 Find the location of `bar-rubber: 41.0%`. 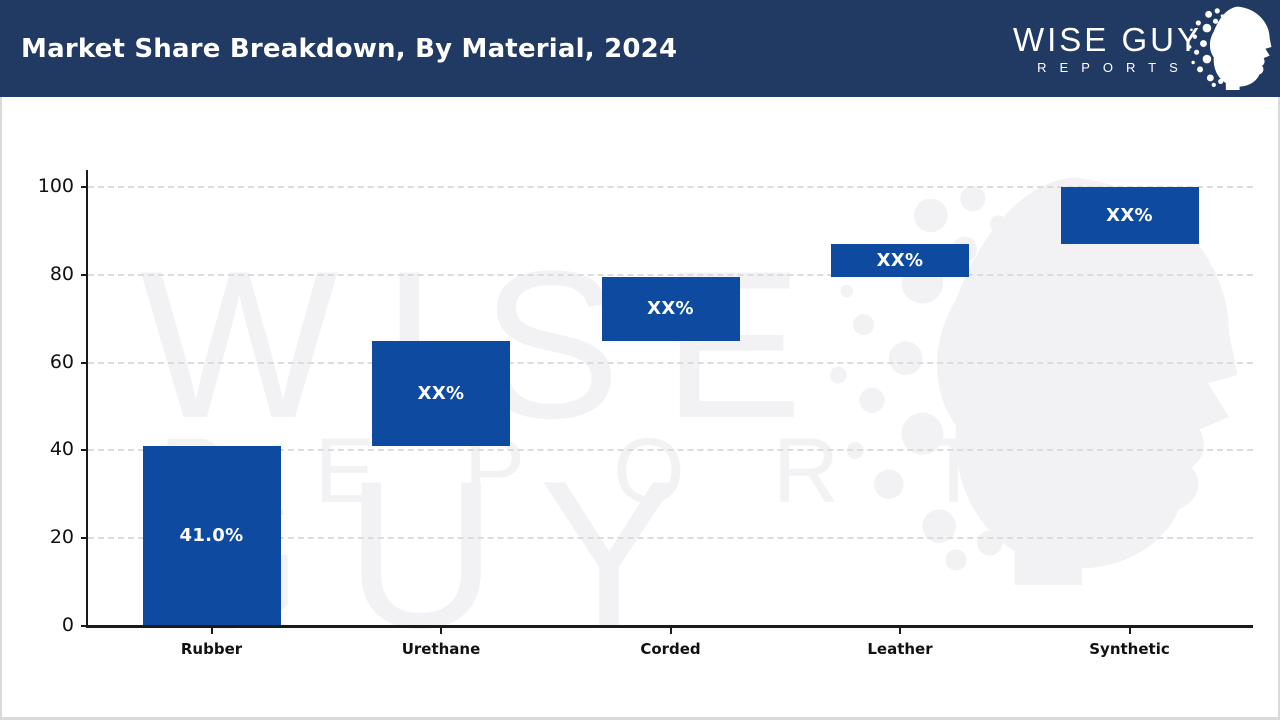

bar-rubber: 41.0% is located at coordinates (211, 536).